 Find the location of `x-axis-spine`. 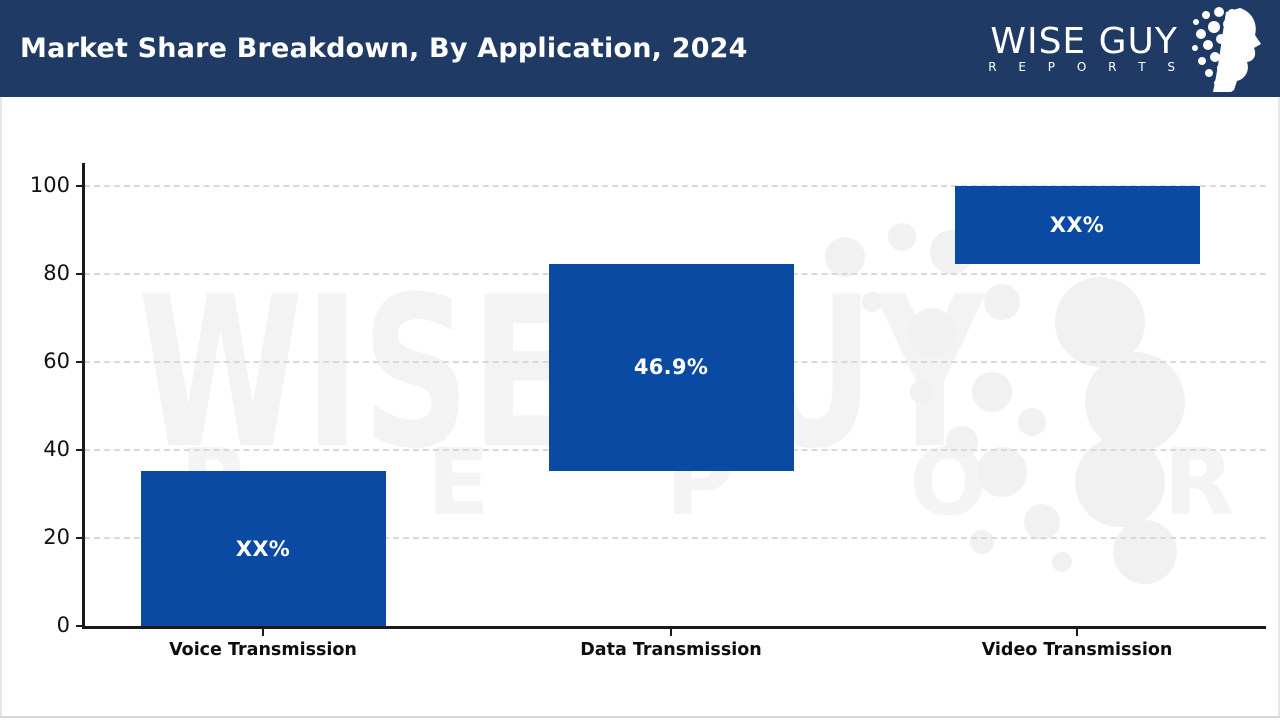

x-axis-spine is located at coordinates (674, 627).